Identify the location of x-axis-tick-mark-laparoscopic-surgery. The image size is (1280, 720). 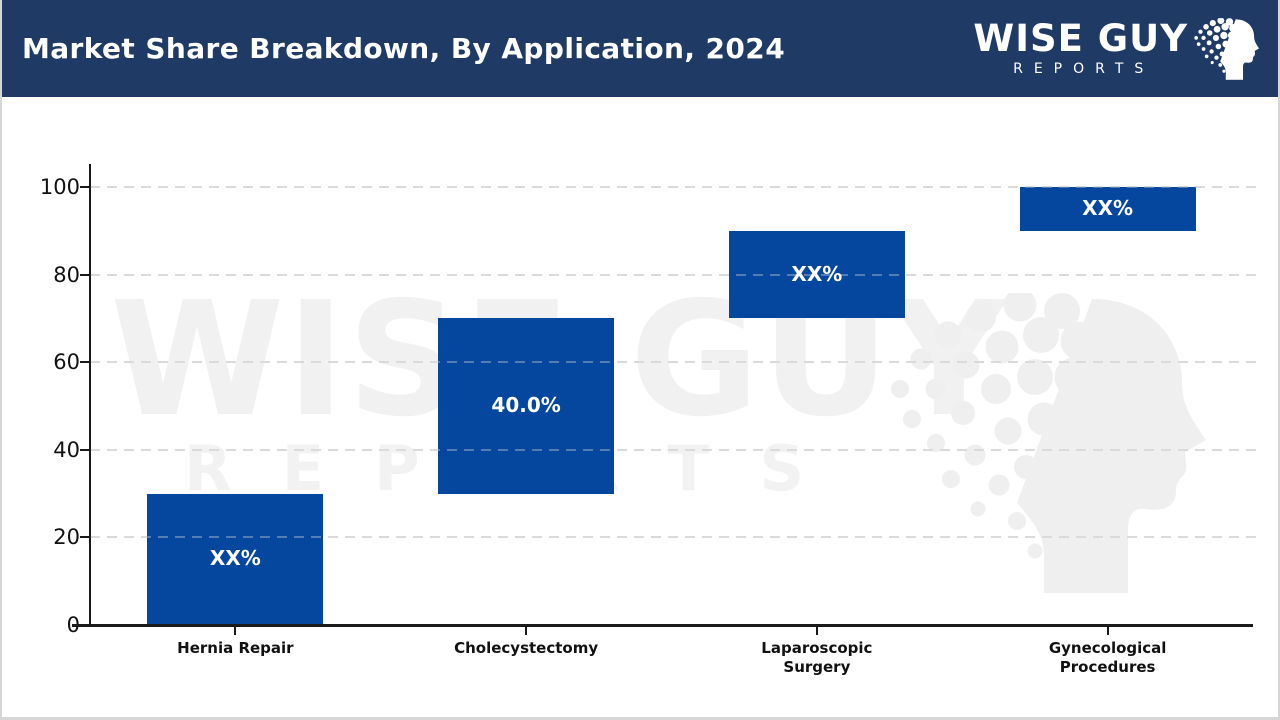
(816, 630).